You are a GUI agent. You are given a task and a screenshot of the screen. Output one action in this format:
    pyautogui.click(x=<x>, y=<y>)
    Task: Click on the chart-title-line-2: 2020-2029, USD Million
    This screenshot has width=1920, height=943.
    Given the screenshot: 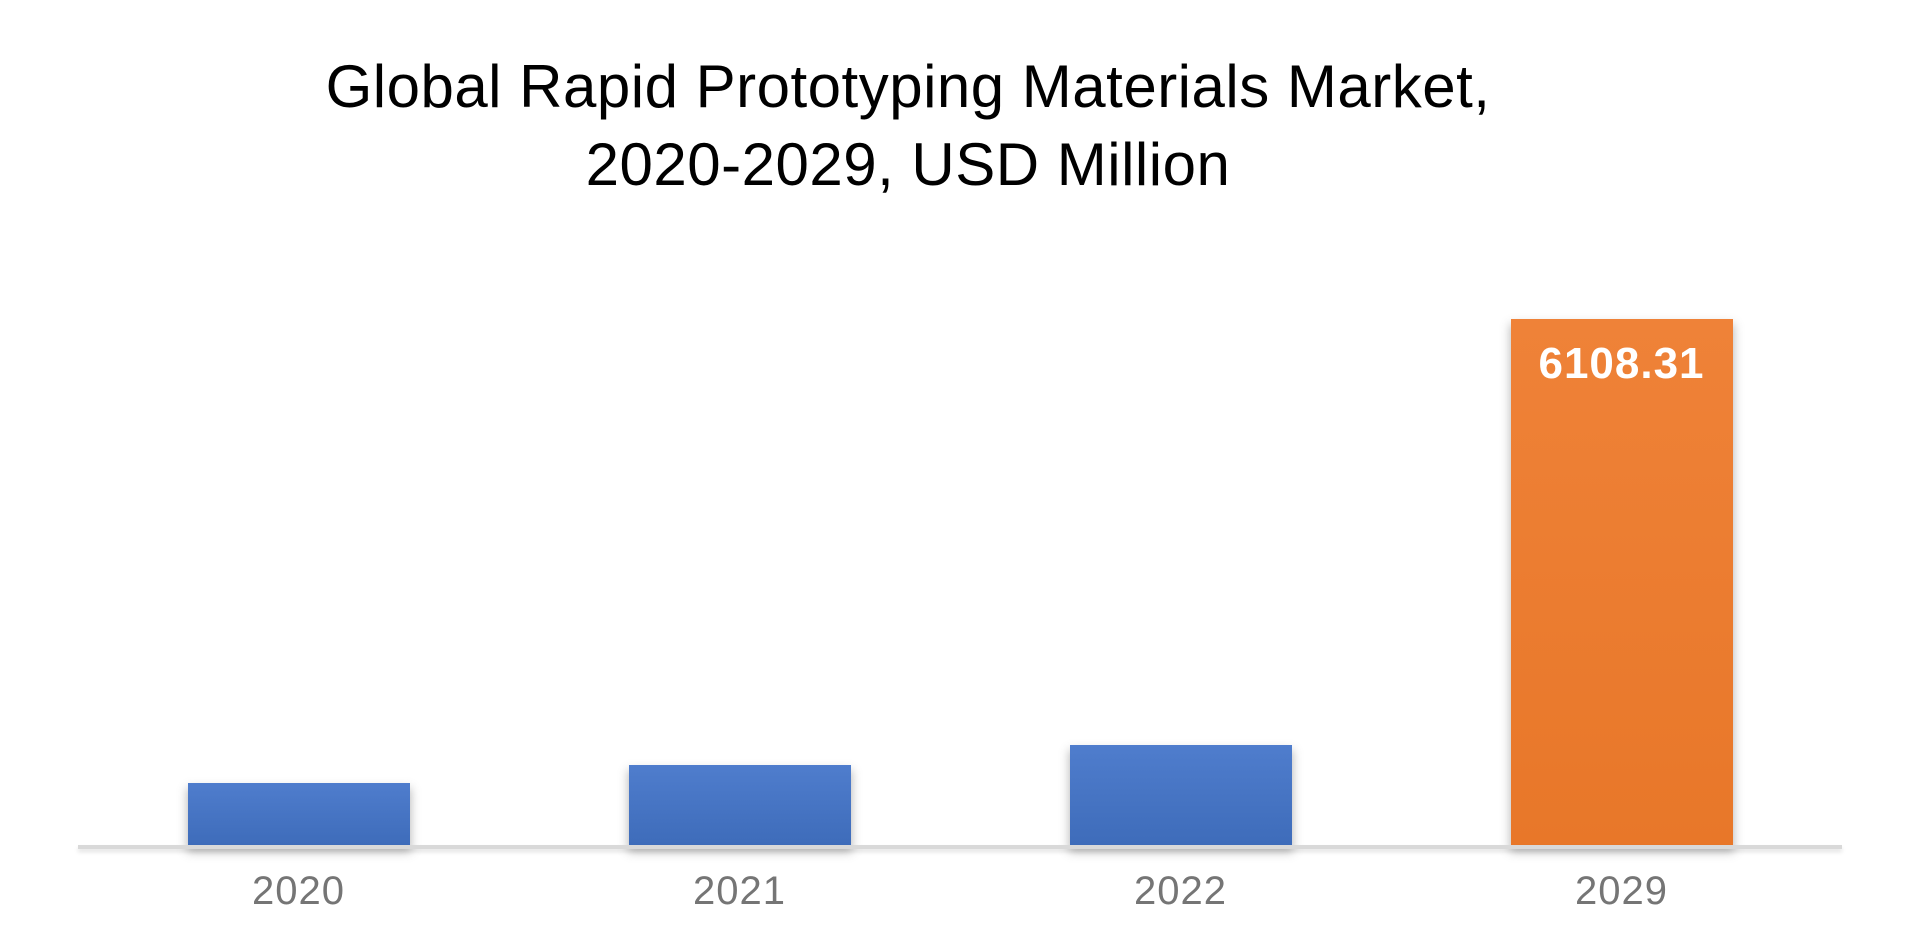 What is the action you would take?
    pyautogui.click(x=908, y=164)
    